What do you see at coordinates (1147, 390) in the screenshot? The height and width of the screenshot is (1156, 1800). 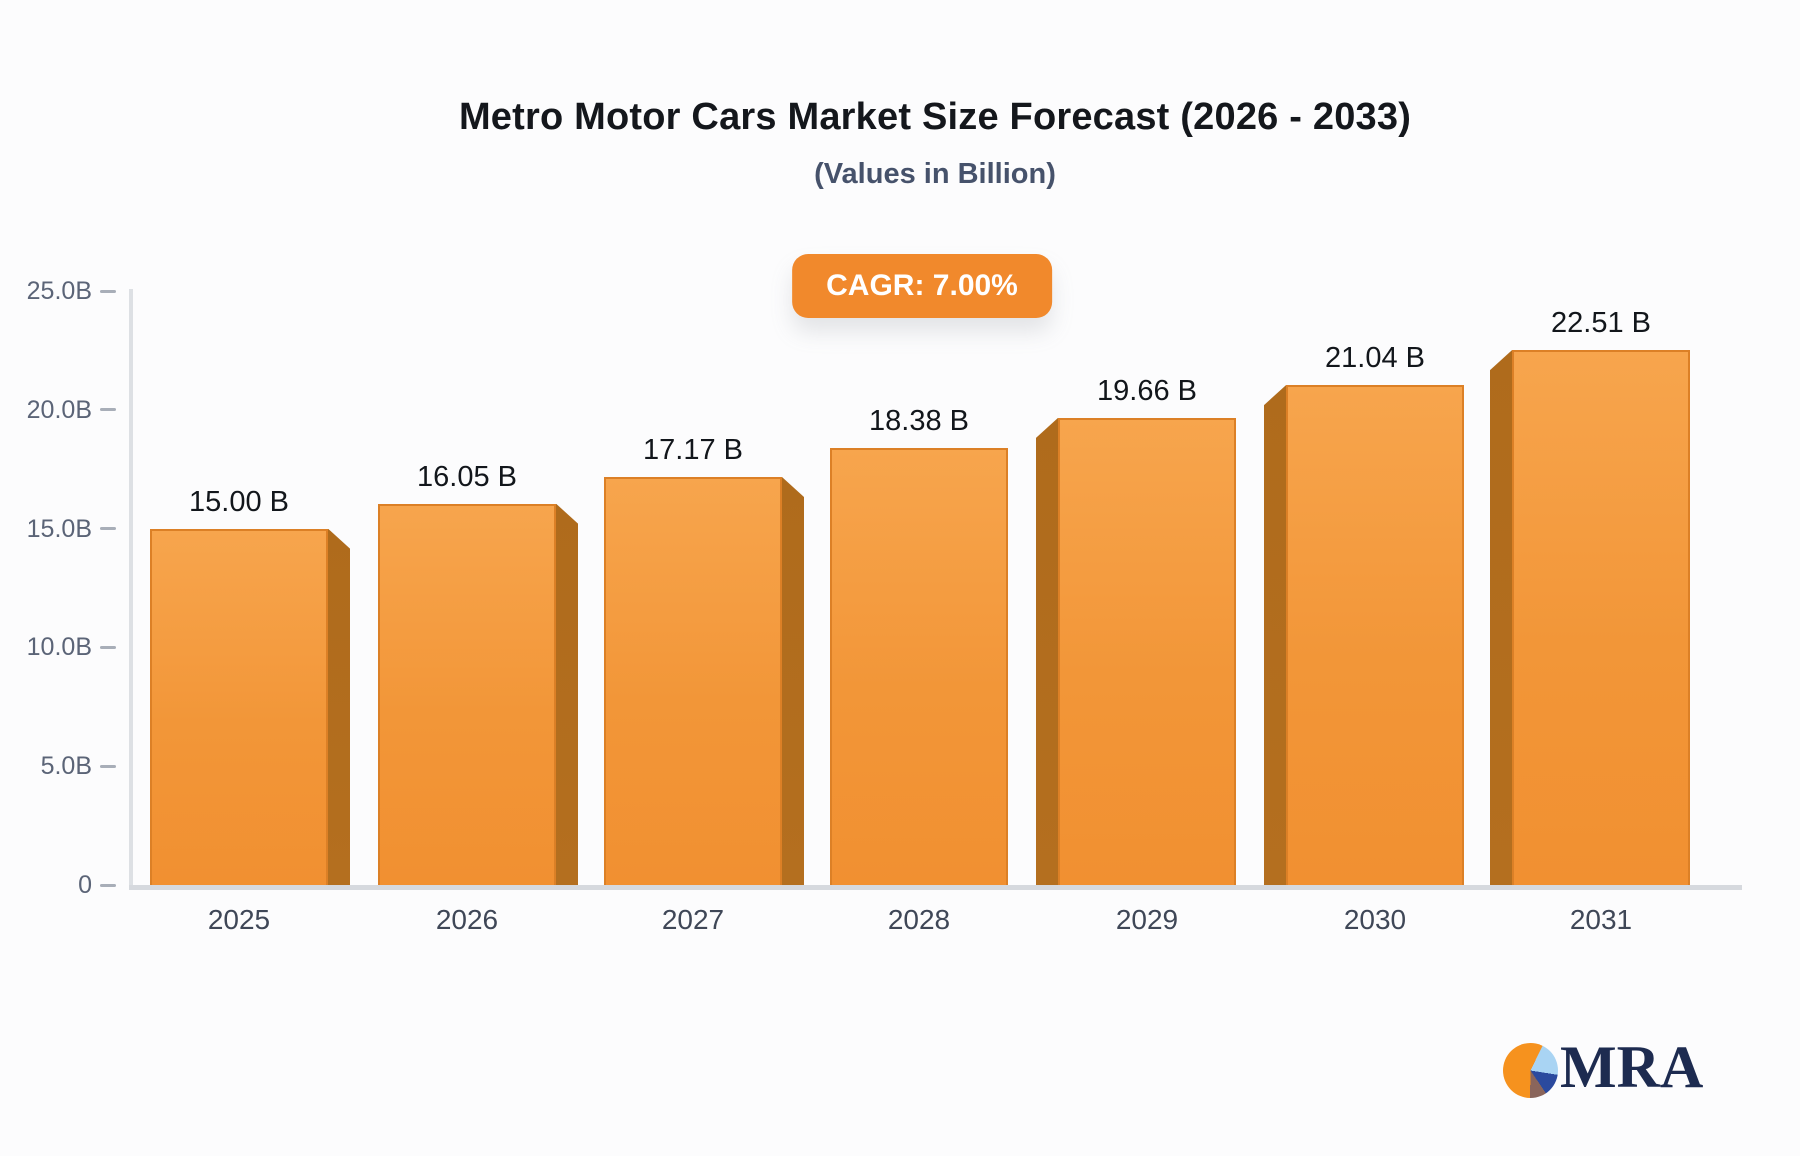 I see `bar-value-label-2029: 19.66 B` at bounding box center [1147, 390].